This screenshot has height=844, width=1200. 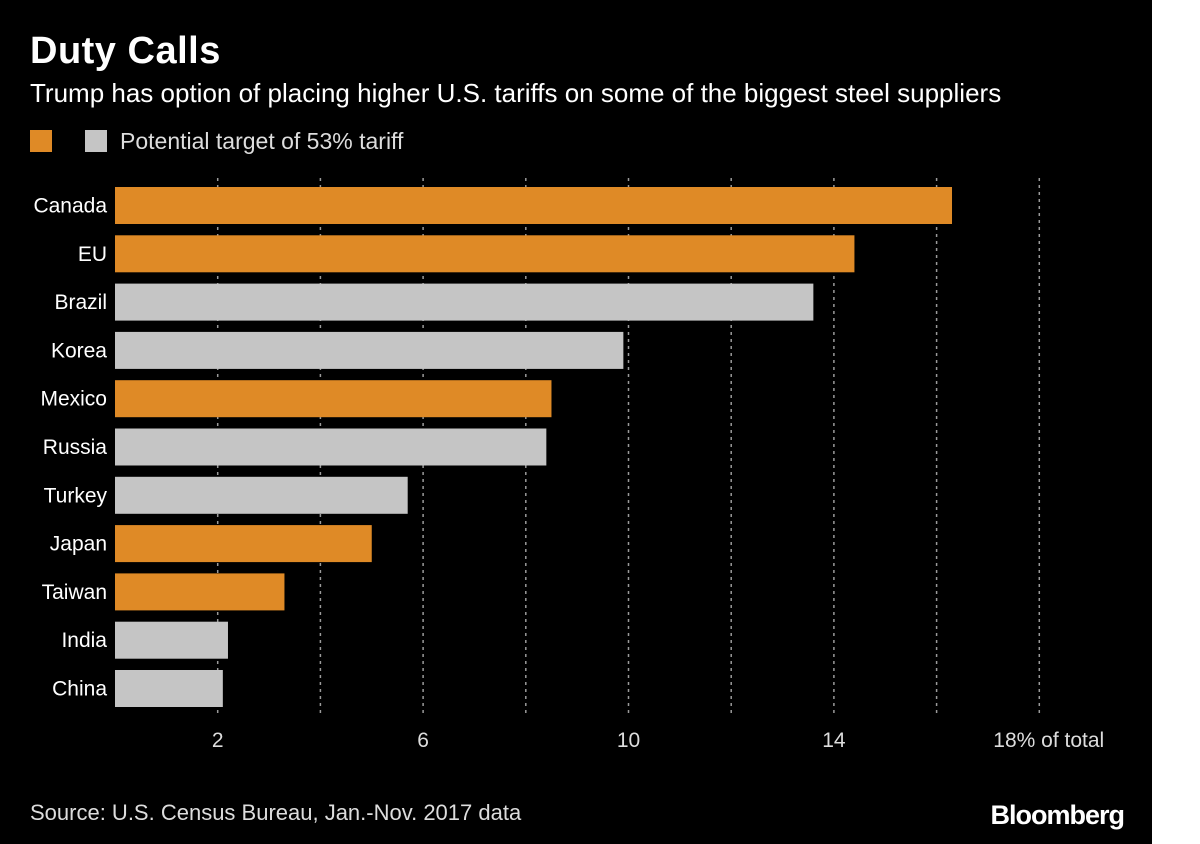 I want to click on tick-label: 2, so click(x=218, y=740).